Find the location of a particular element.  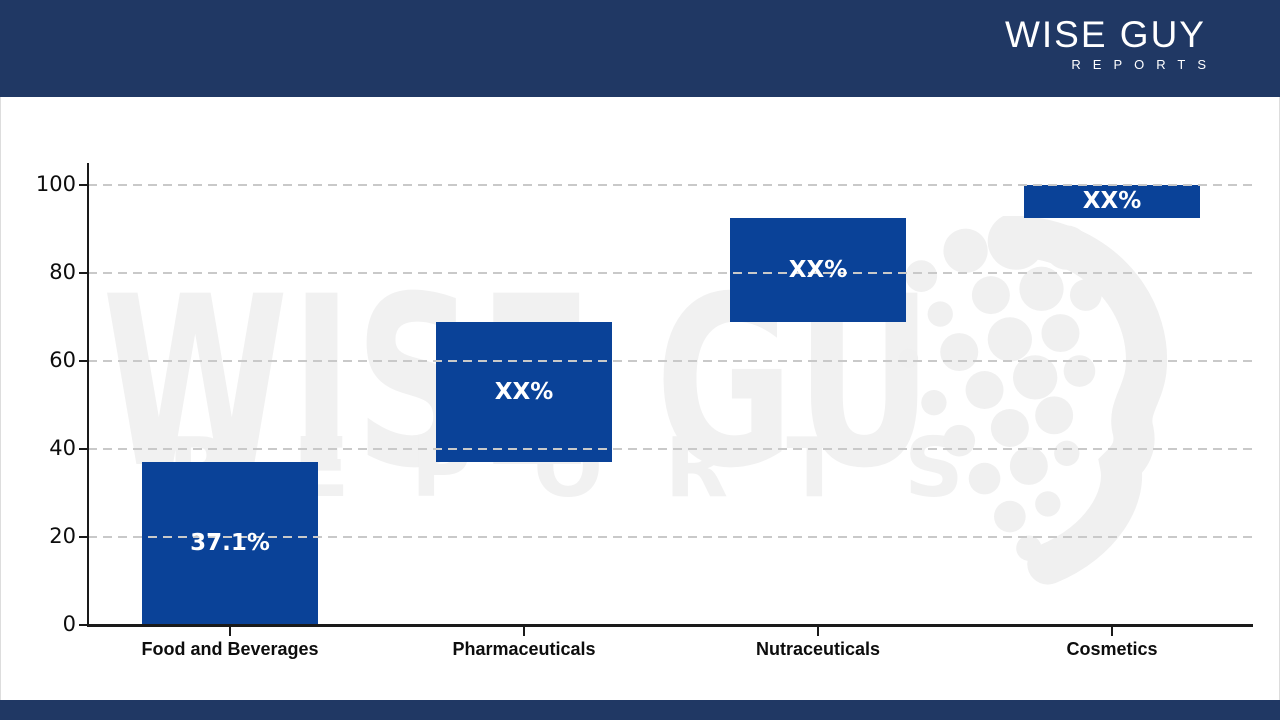

category-label: Nutraceuticals is located at coordinates (818, 649).